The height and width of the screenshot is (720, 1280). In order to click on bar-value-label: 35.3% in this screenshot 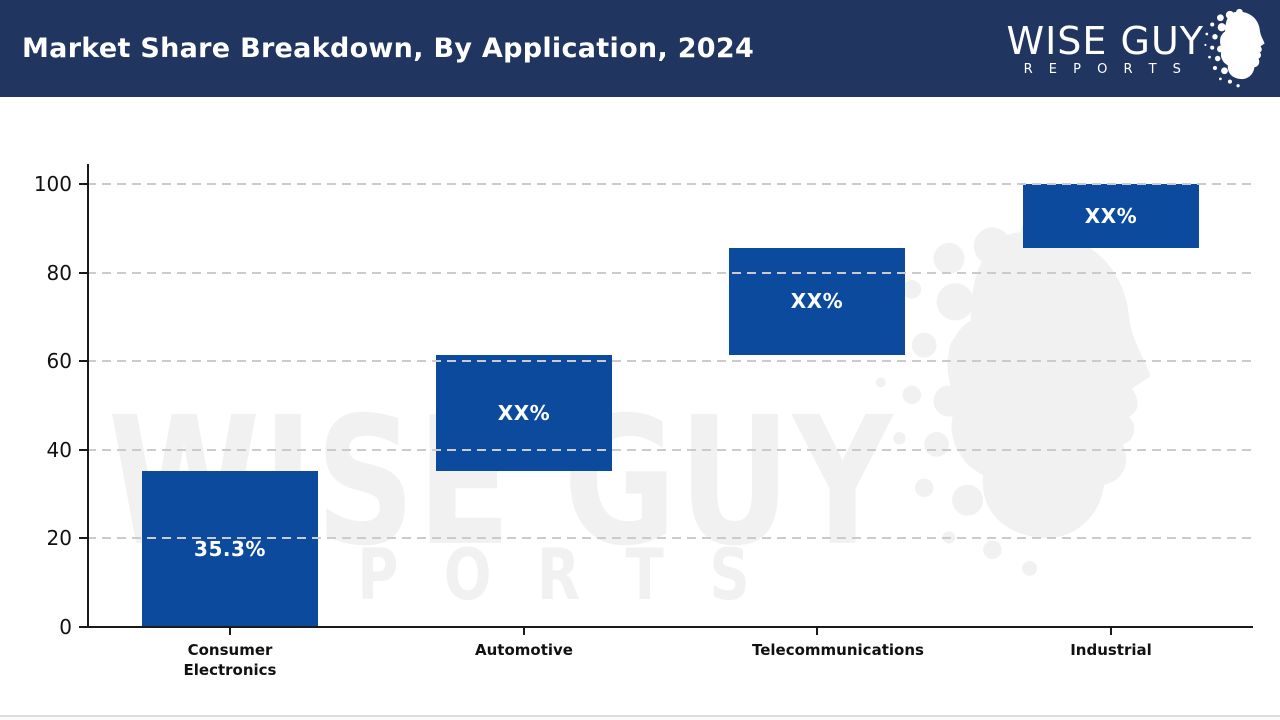, I will do `click(230, 548)`.